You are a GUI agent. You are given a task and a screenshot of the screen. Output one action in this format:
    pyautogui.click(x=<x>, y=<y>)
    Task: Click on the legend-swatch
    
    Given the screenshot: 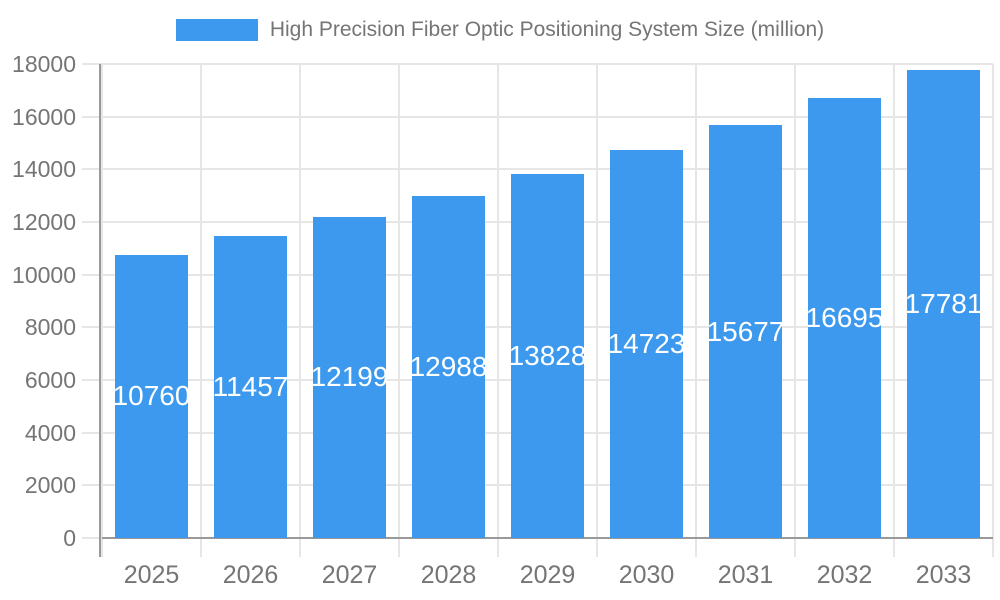 What is the action you would take?
    pyautogui.click(x=216, y=30)
    